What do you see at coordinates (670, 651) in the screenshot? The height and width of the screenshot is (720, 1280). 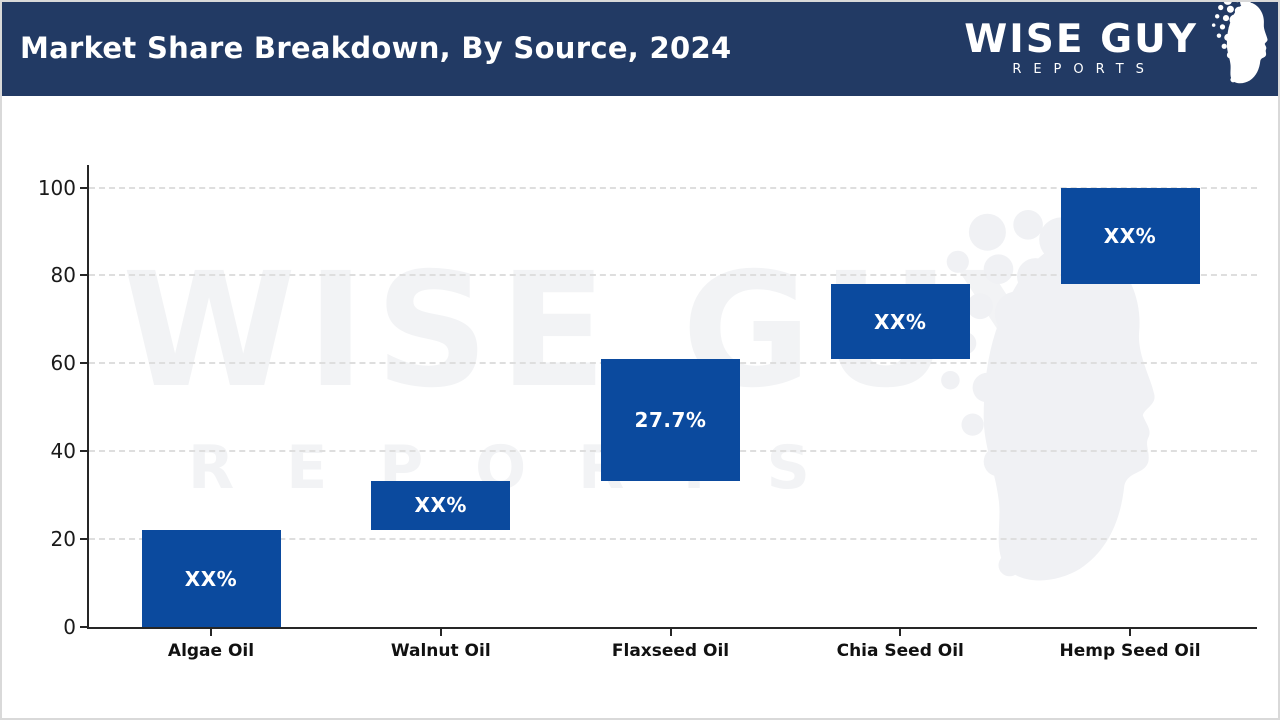 I see `x-category-label: Flaxseed Oil` at bounding box center [670, 651].